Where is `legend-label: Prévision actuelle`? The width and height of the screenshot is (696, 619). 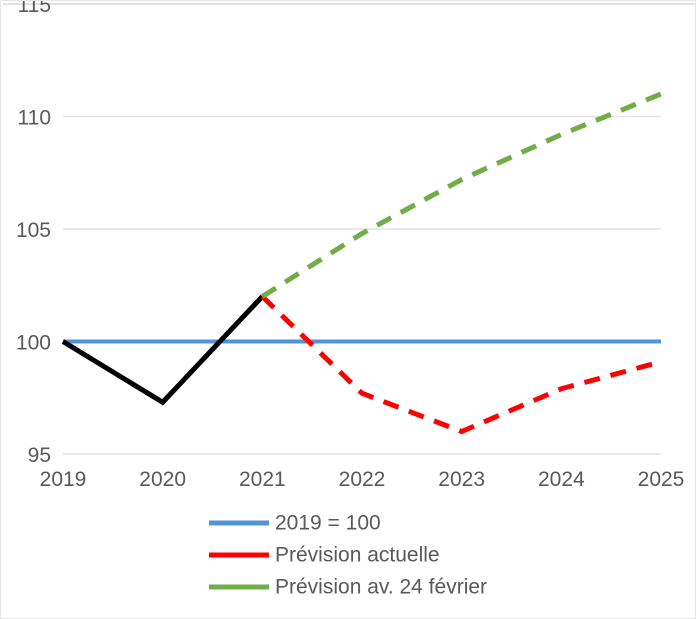
legend-label: Prévision actuelle is located at coordinates (357, 555).